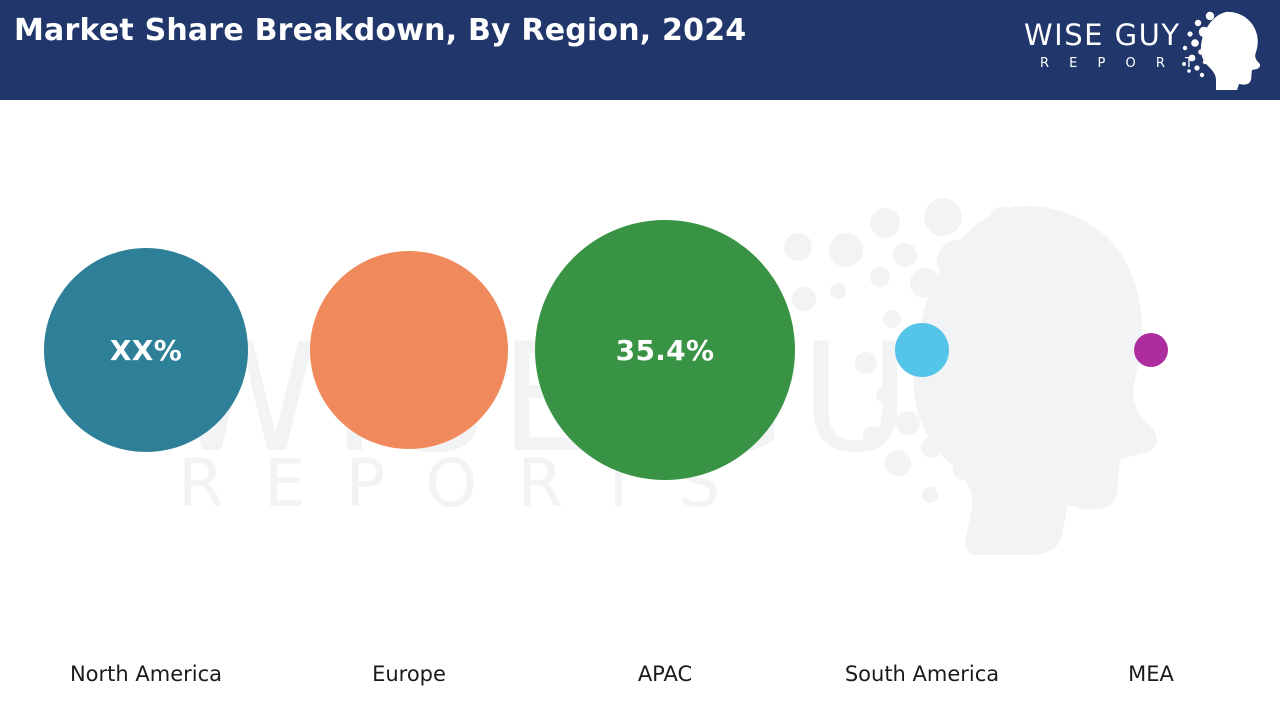 This screenshot has height=720, width=1280. I want to click on logo-wordmark: WISE GUY, so click(1102, 35).